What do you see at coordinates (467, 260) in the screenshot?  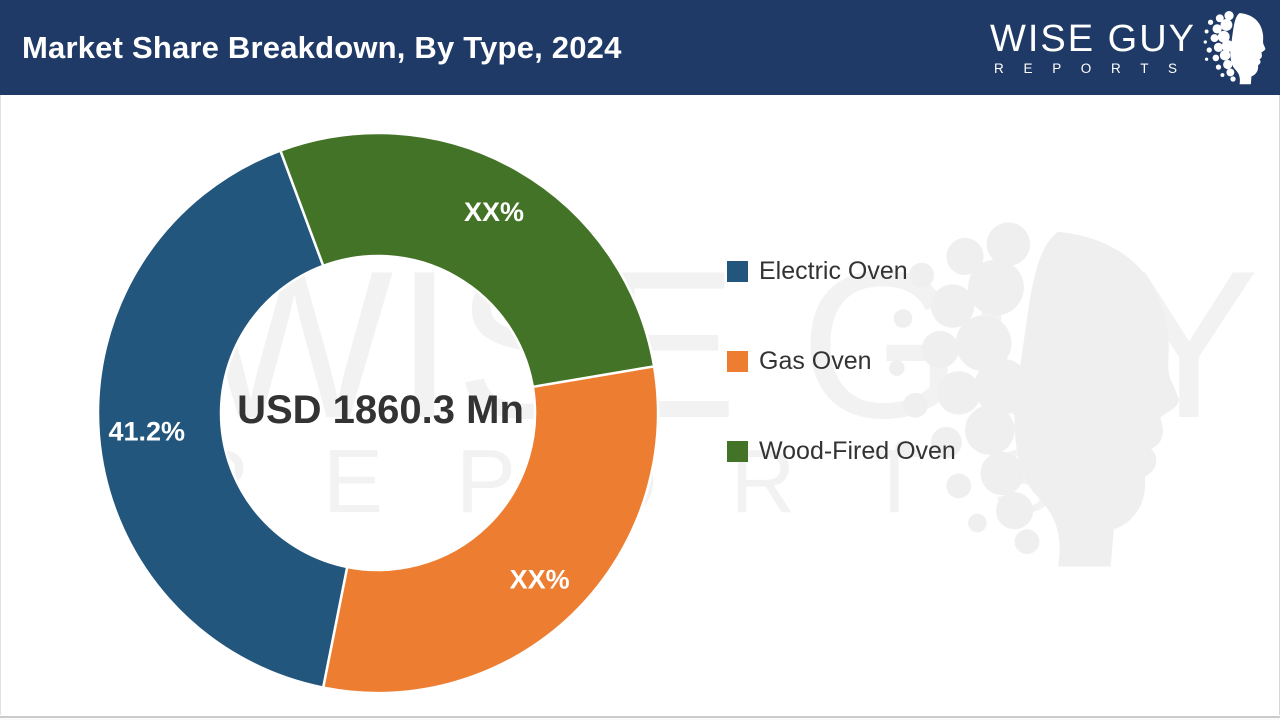 I see `slice-wood-fired-oven` at bounding box center [467, 260].